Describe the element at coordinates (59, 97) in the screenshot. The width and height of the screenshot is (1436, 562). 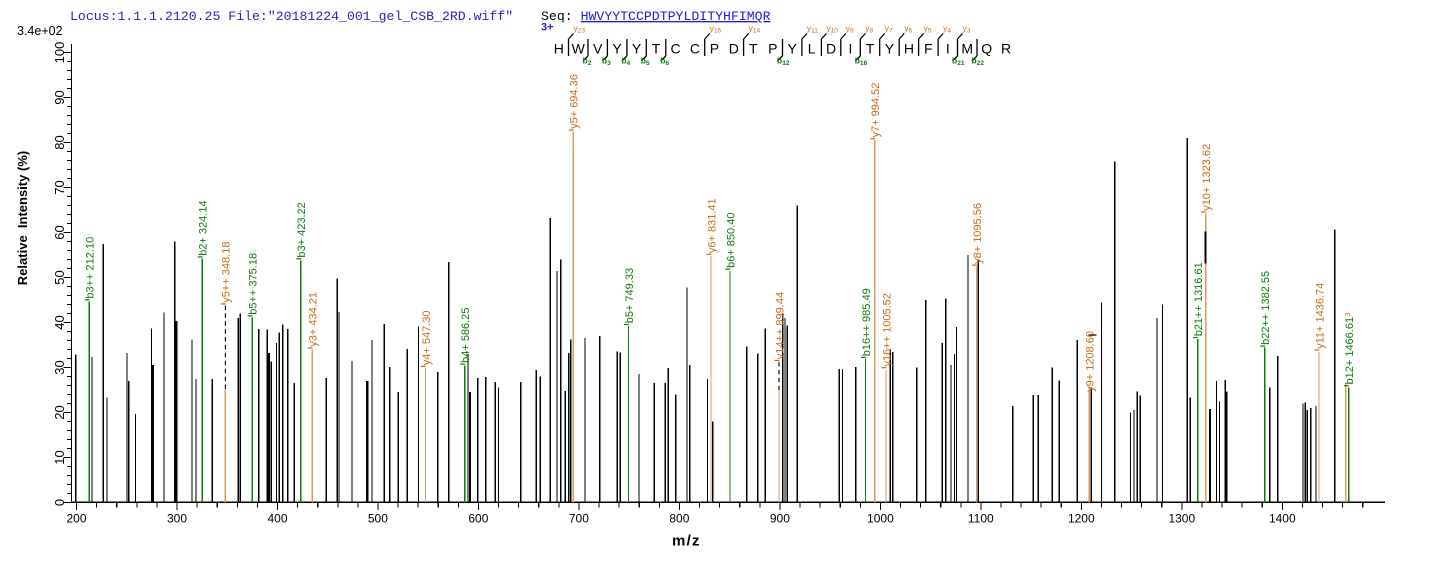
I see `svg-text: 90` at that location.